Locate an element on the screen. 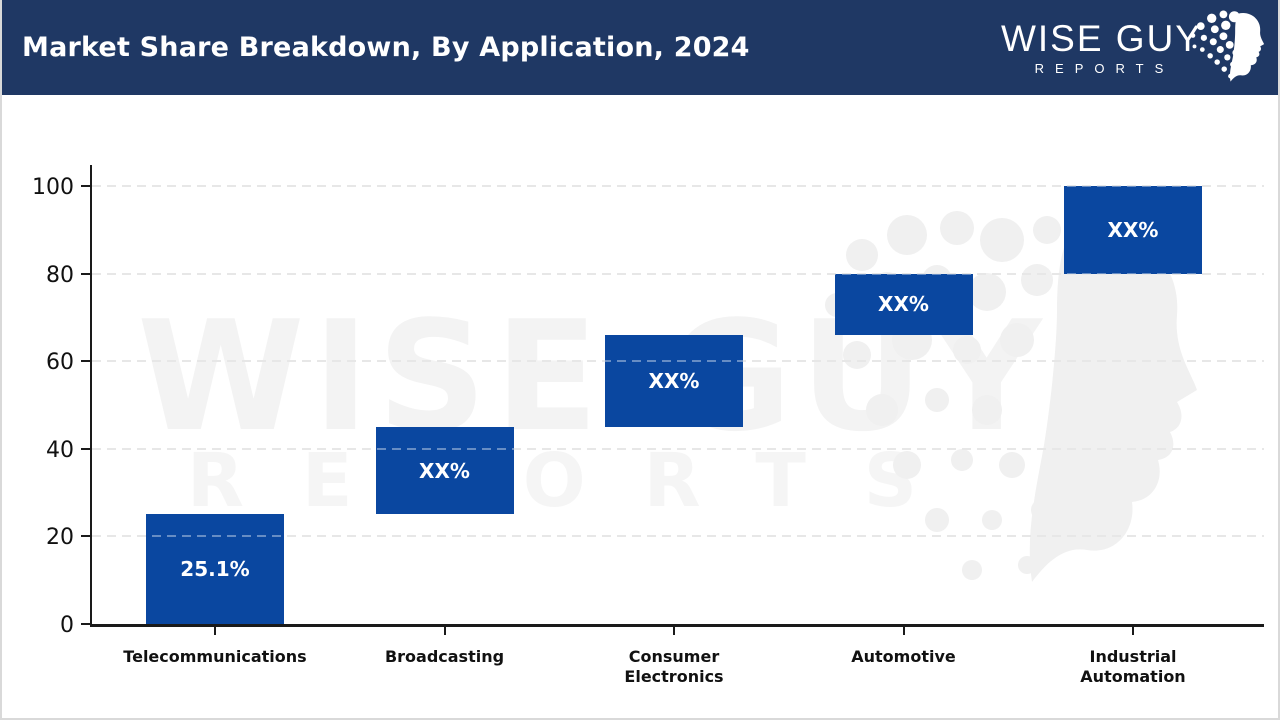 Image resolution: width=1280 pixels, height=720 pixels. y-tick-label: 0 is located at coordinates (67, 625).